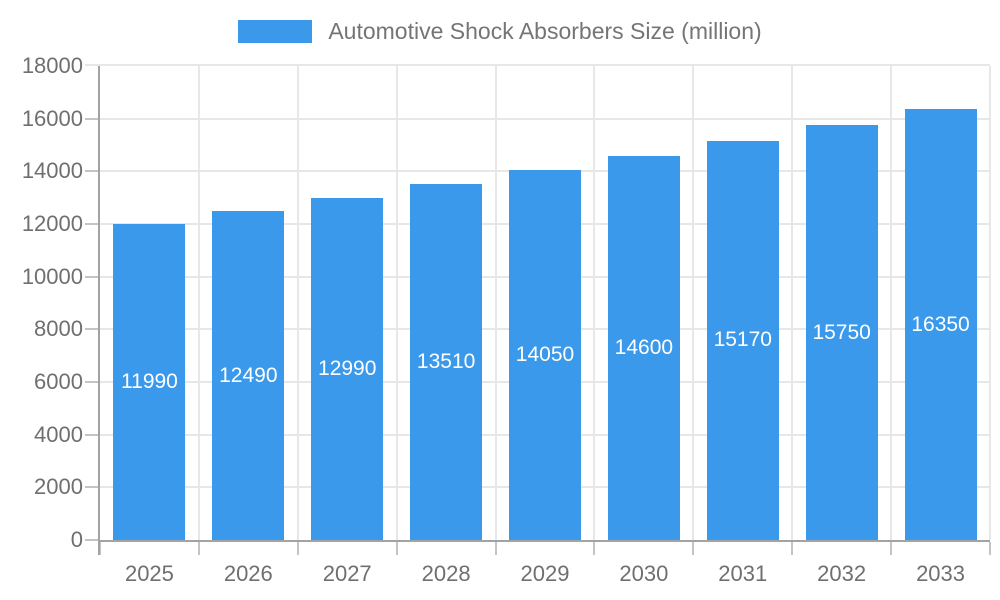 The width and height of the screenshot is (1000, 600). I want to click on bar-value-label: 14600, so click(644, 347).